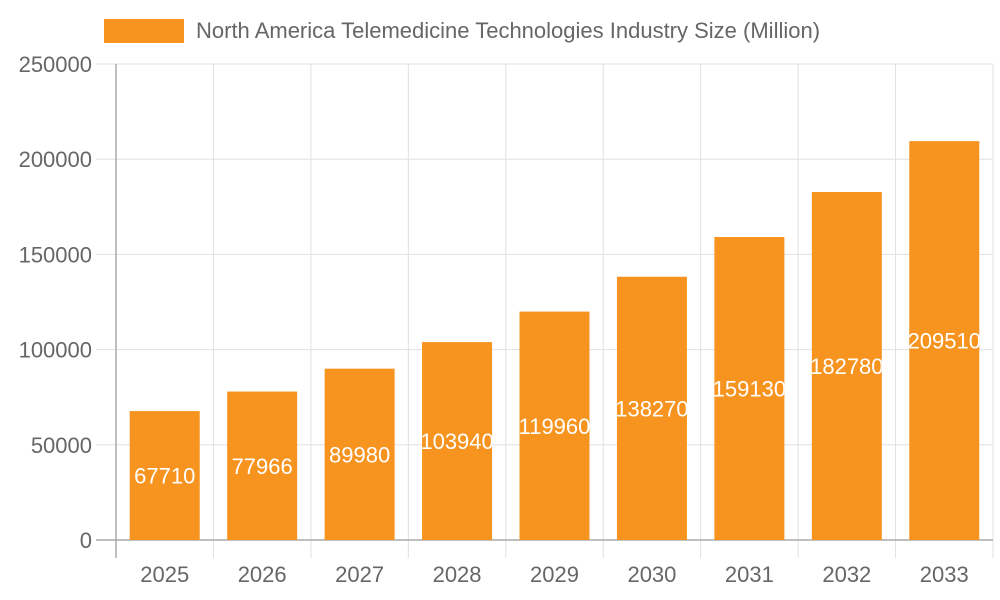 This screenshot has width=1000, height=600. I want to click on y-tick-label: 0, so click(86, 540).